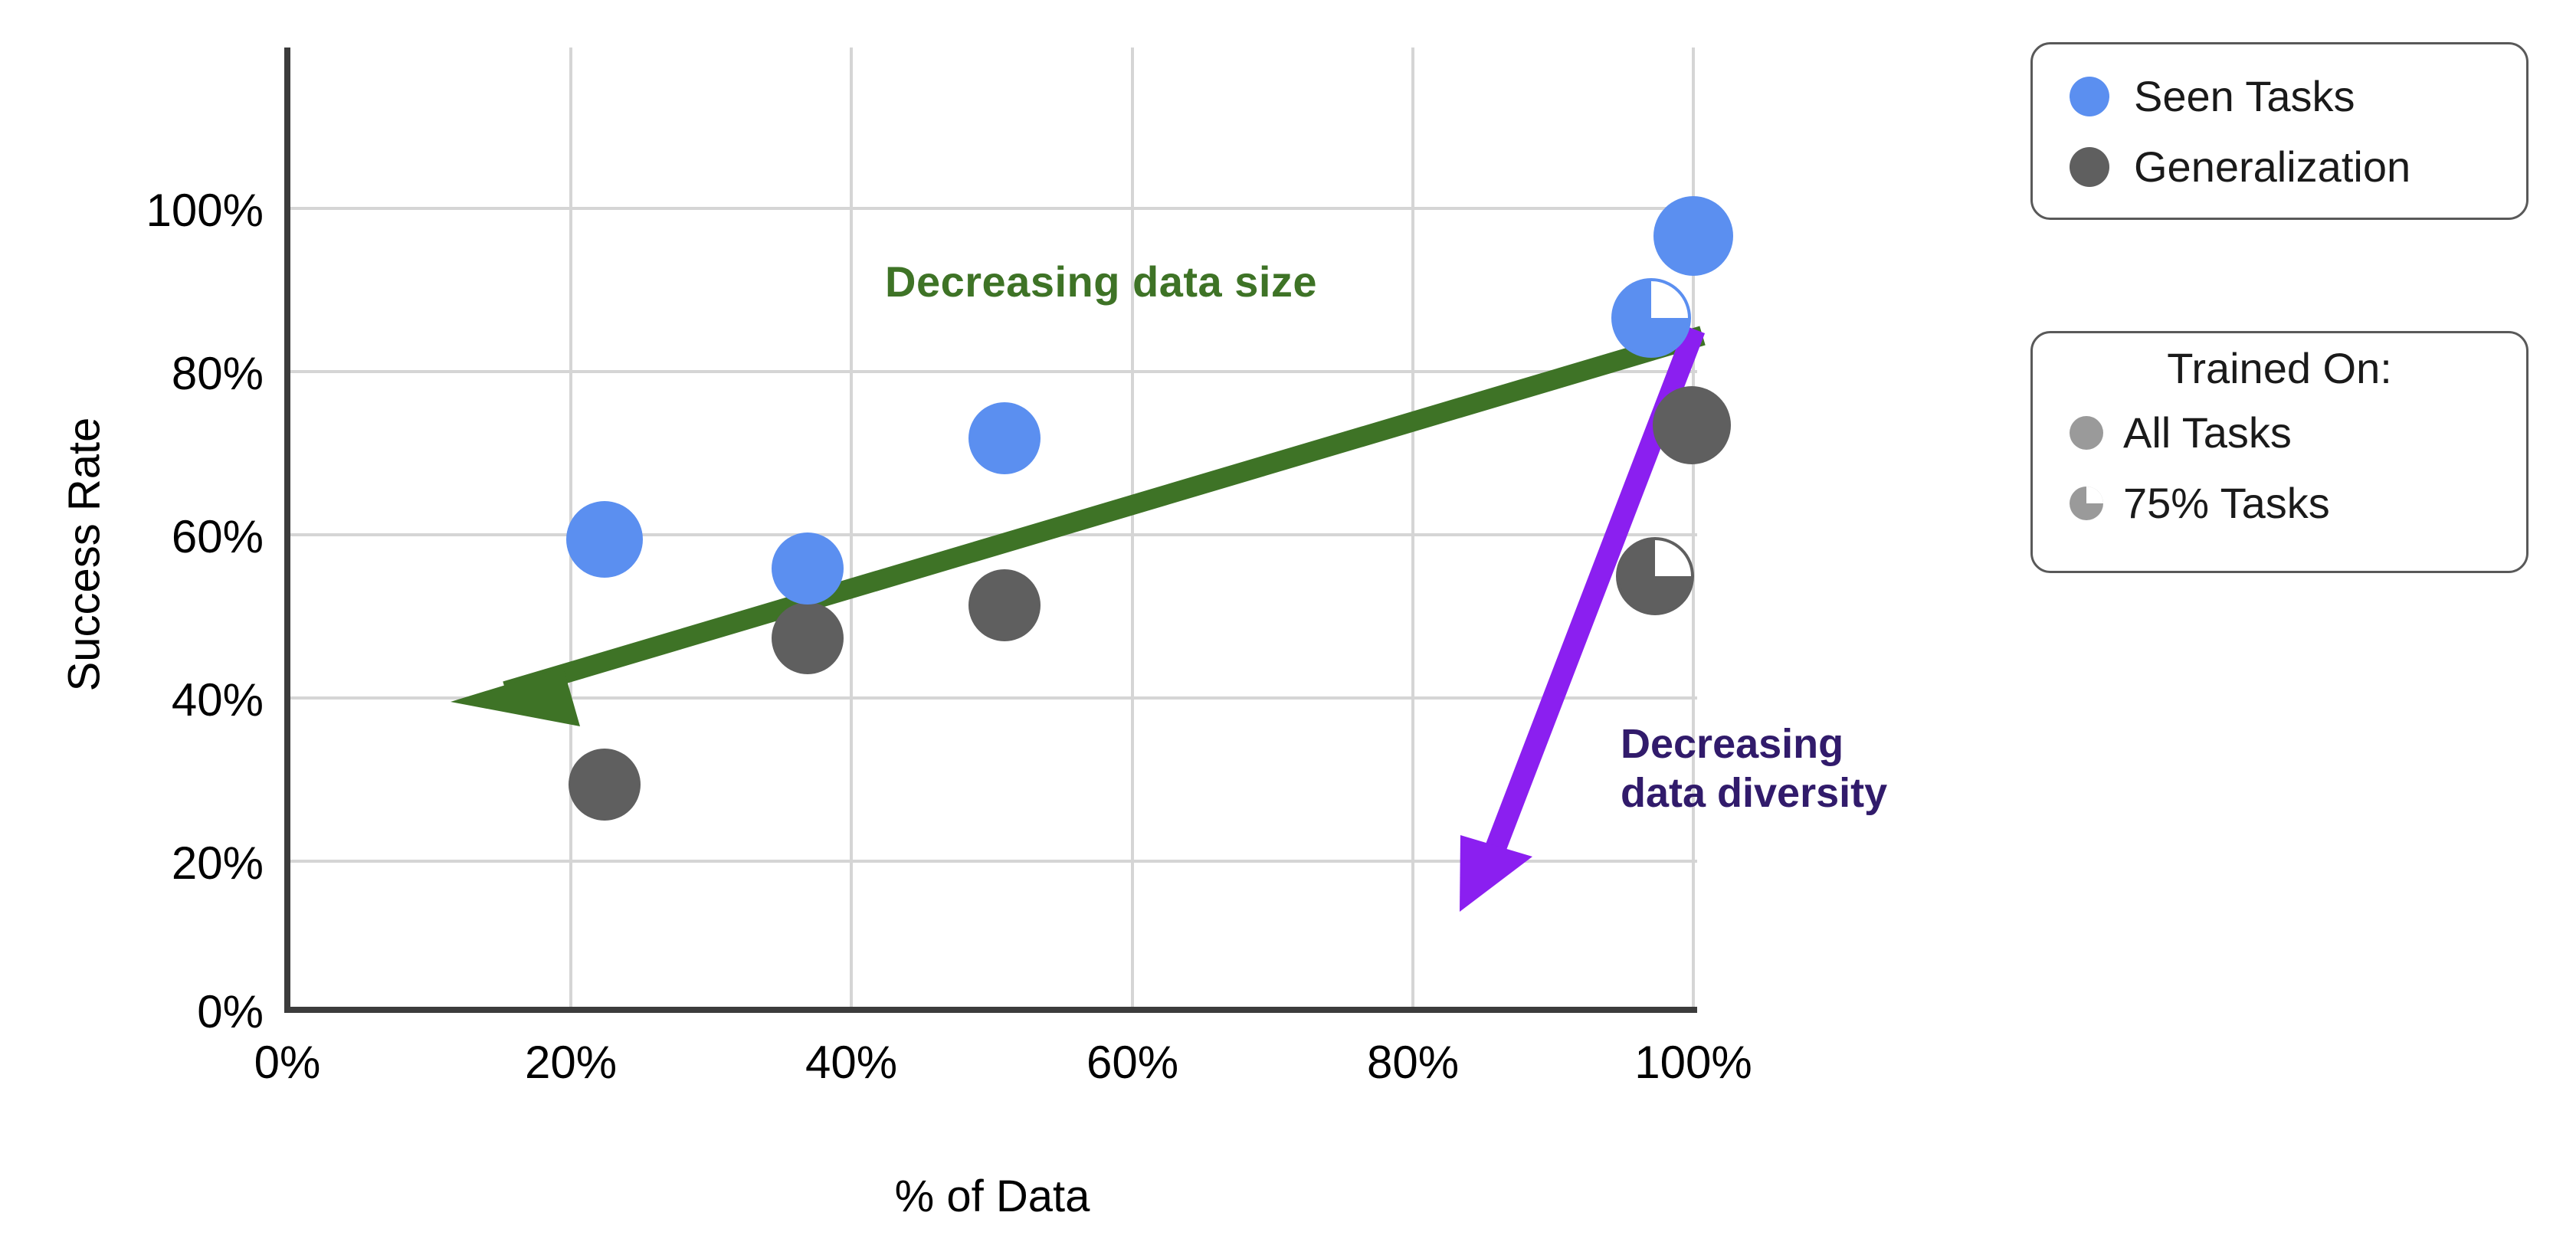 The width and height of the screenshot is (2576, 1255). What do you see at coordinates (2279, 368) in the screenshot?
I see `legend-trained-on-title: Trained On:` at bounding box center [2279, 368].